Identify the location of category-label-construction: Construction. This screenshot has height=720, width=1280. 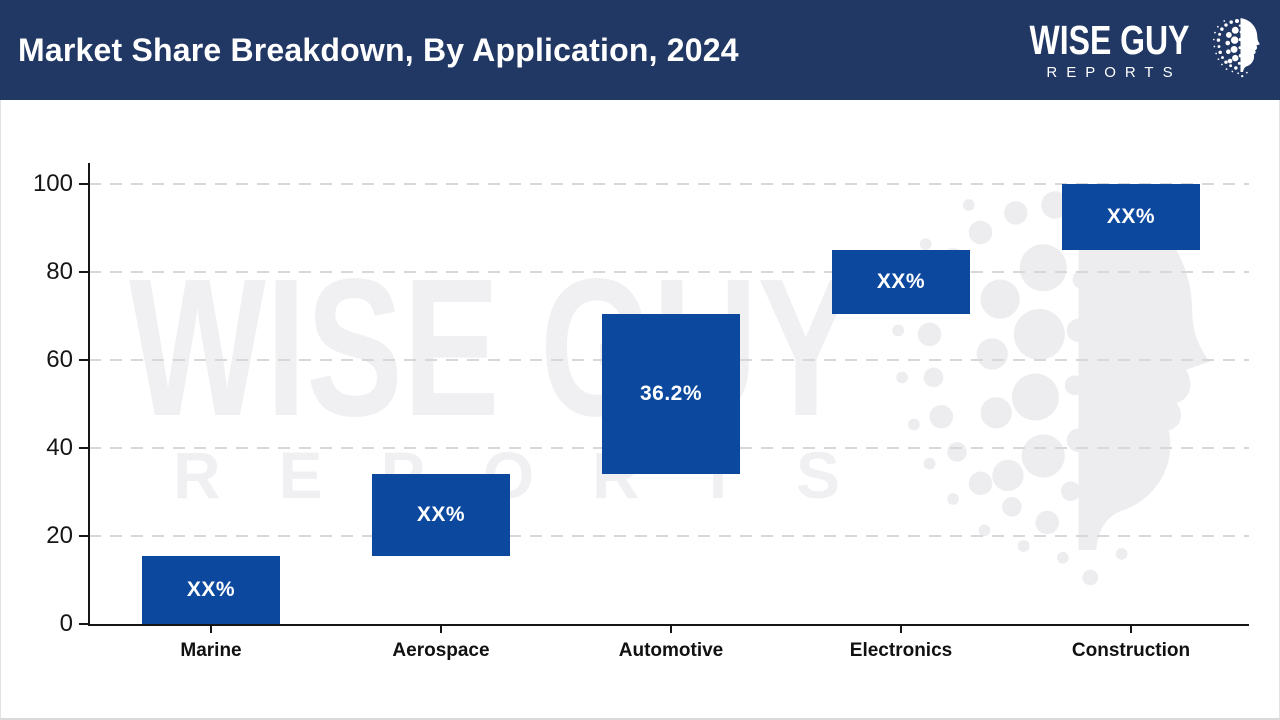
(1131, 650).